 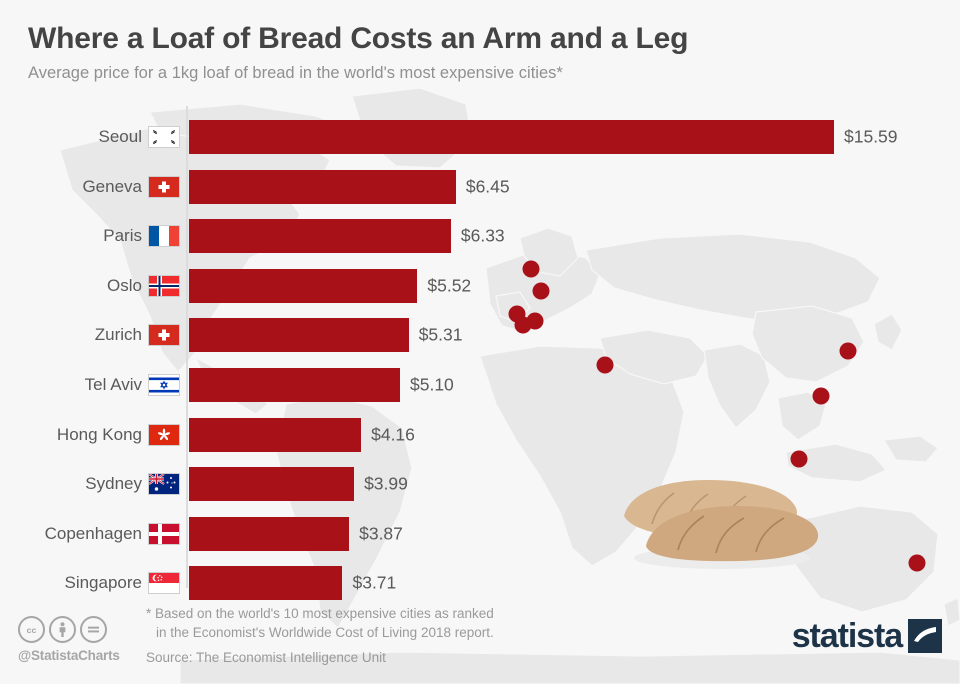 What do you see at coordinates (164, 583) in the screenshot?
I see `flag-icon-singapore` at bounding box center [164, 583].